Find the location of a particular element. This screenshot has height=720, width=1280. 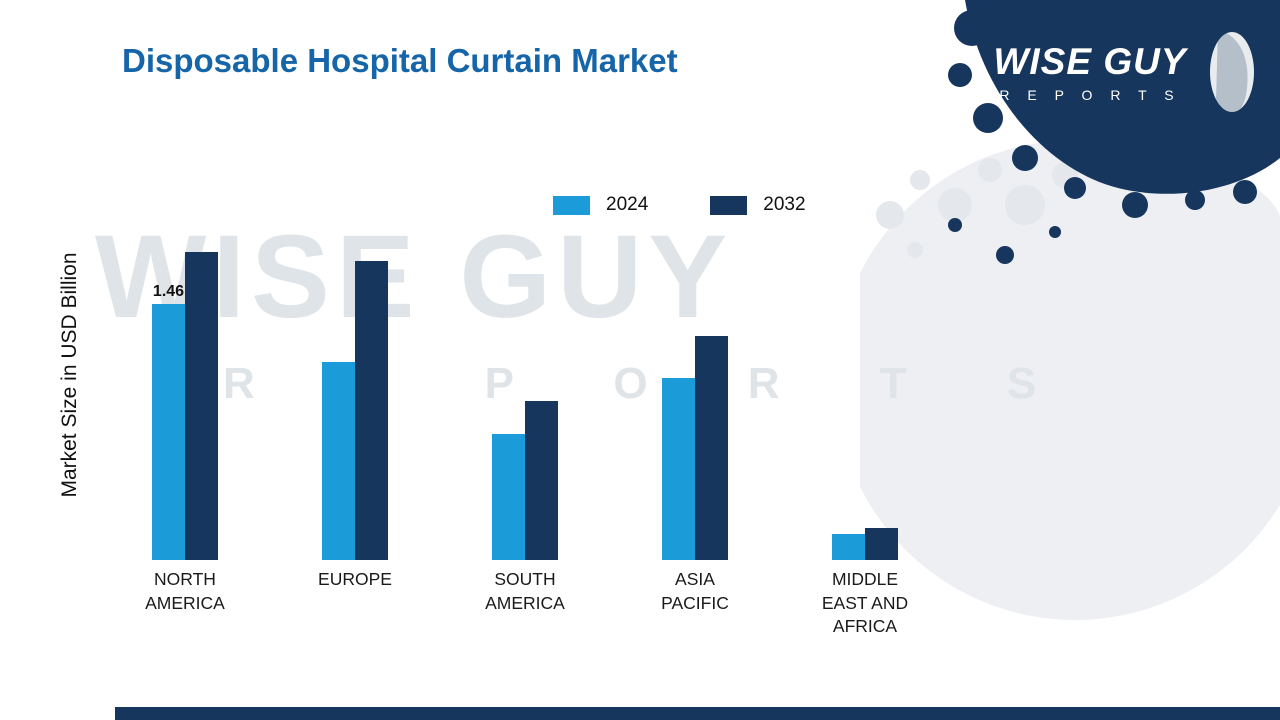

legend-swatch-2032 is located at coordinates (729, 205).